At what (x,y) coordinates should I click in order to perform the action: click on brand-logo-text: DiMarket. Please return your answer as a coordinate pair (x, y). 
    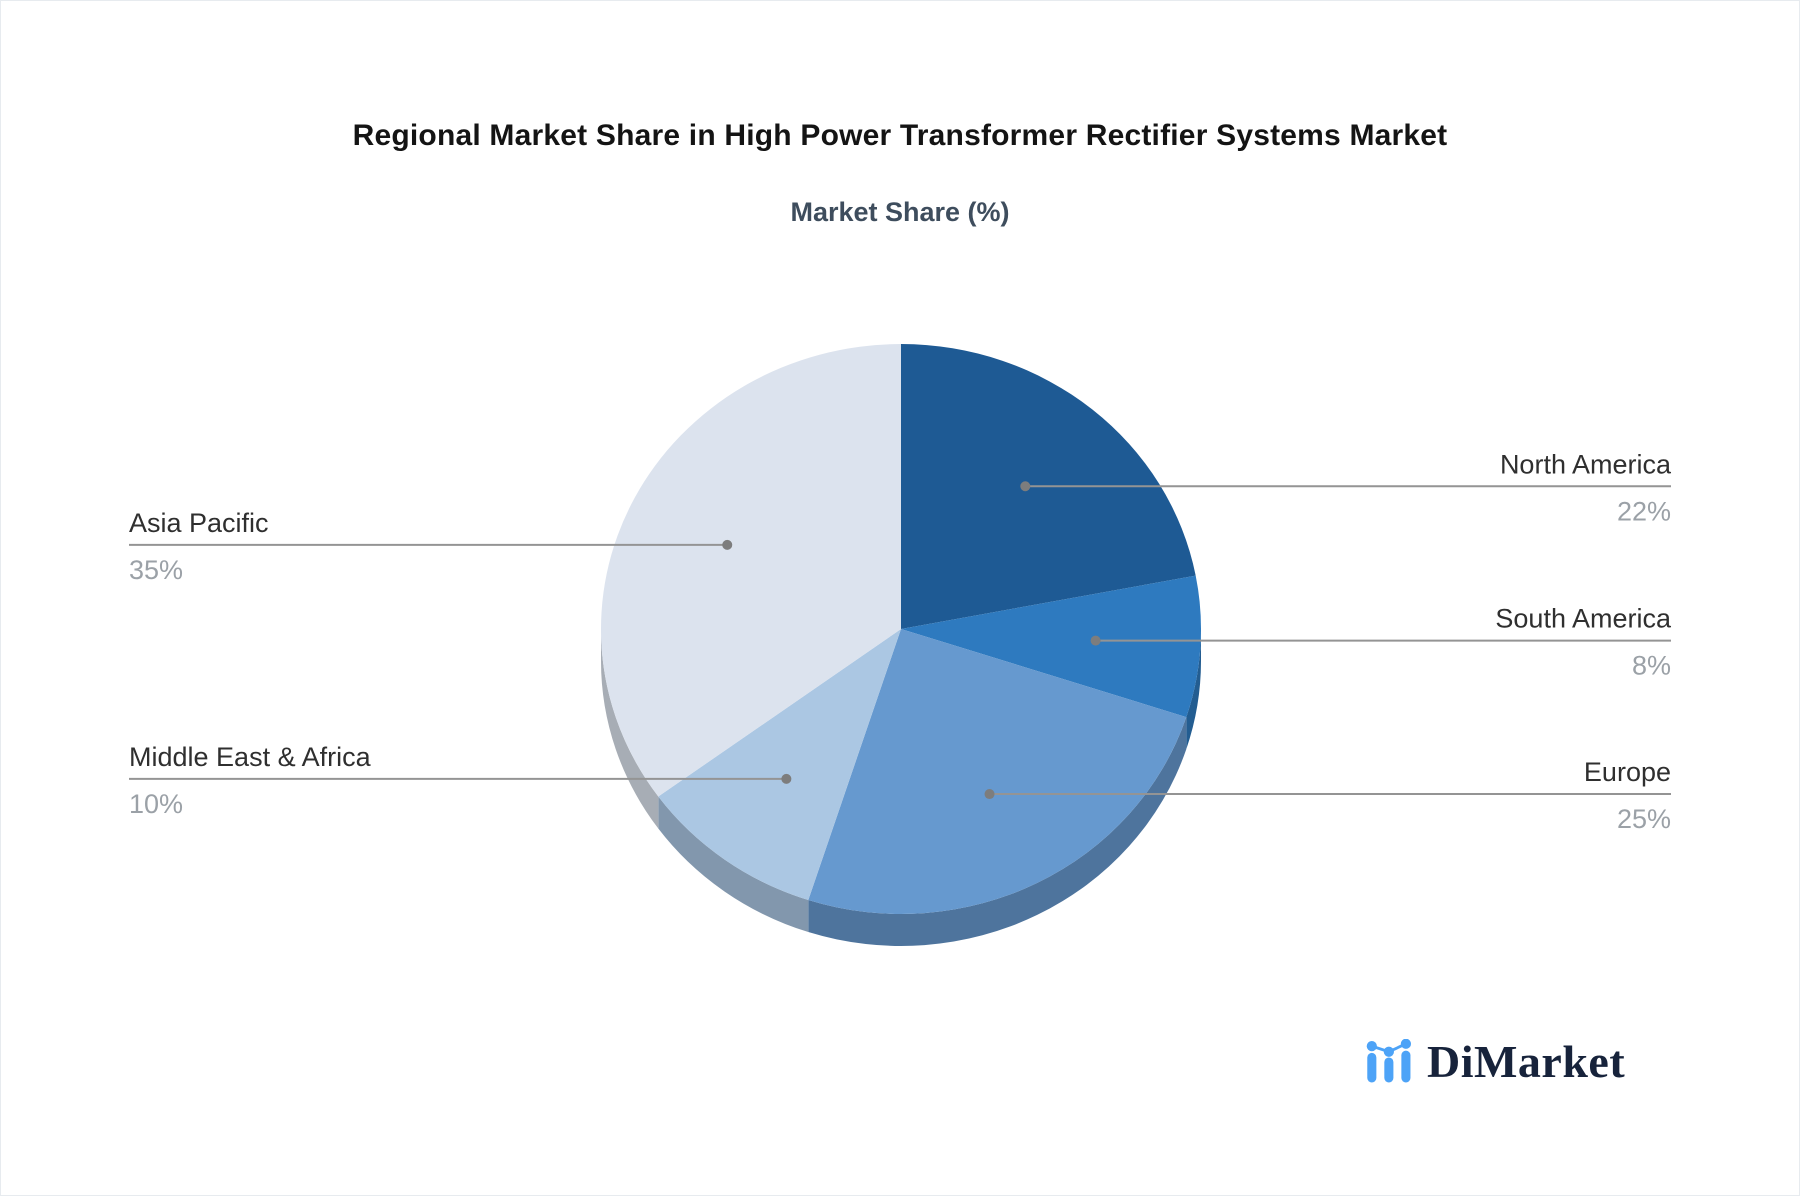
    Looking at the image, I should click on (1526, 1061).